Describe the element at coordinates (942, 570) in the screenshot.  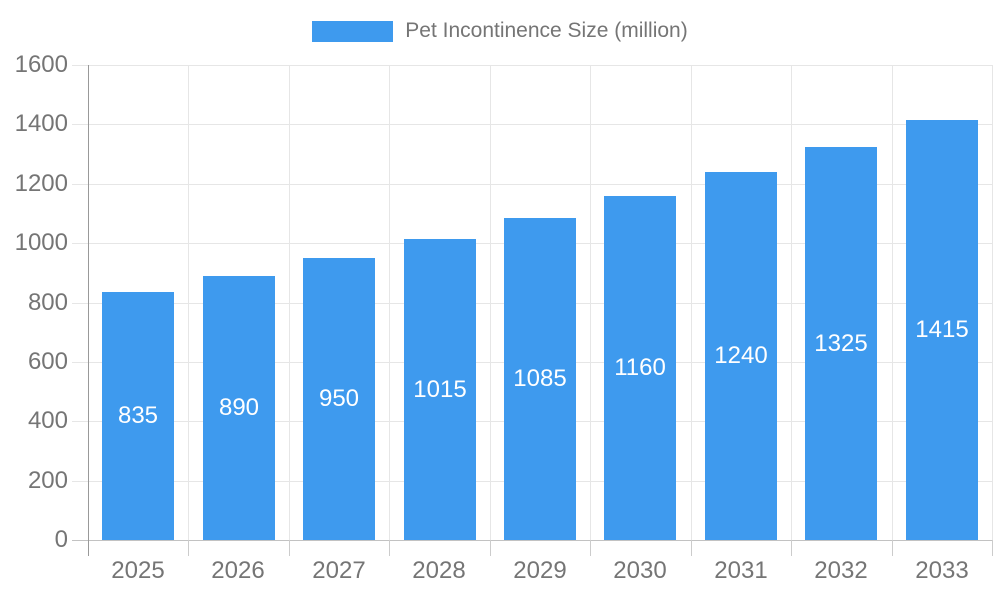
I see `x-axis-tick-label: 2033` at that location.